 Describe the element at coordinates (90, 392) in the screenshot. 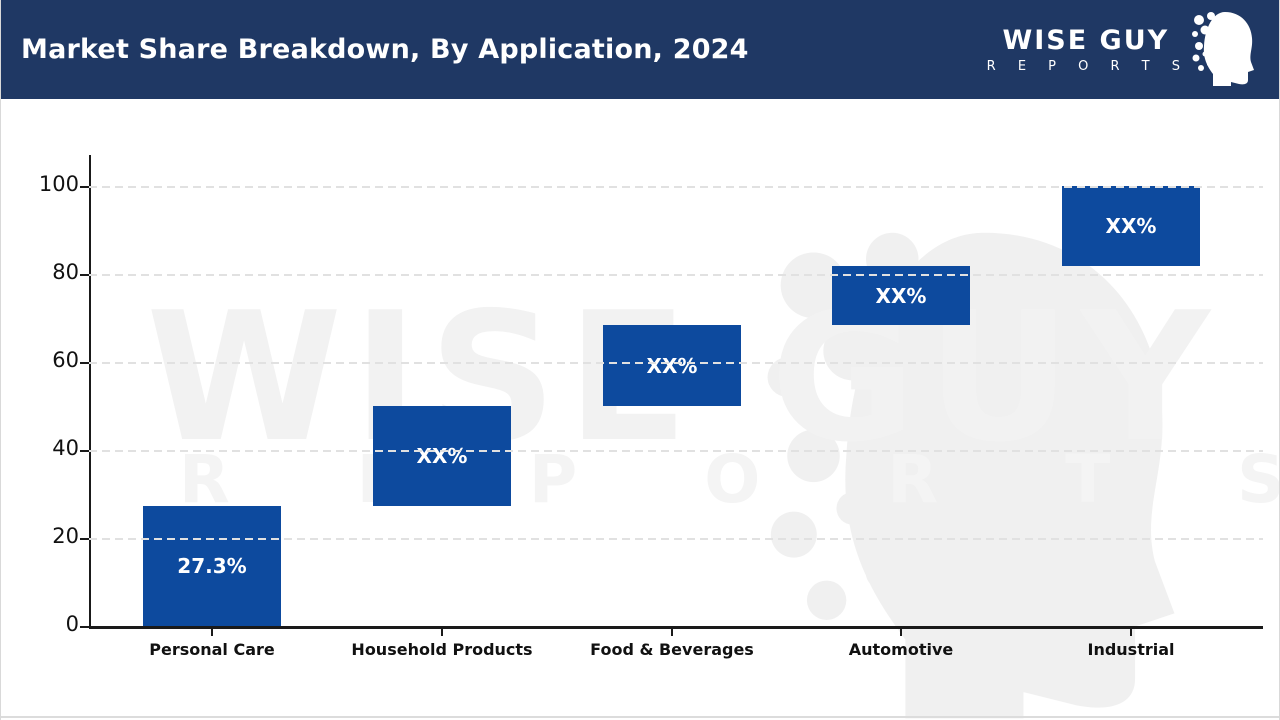

I see `y-axis` at that location.